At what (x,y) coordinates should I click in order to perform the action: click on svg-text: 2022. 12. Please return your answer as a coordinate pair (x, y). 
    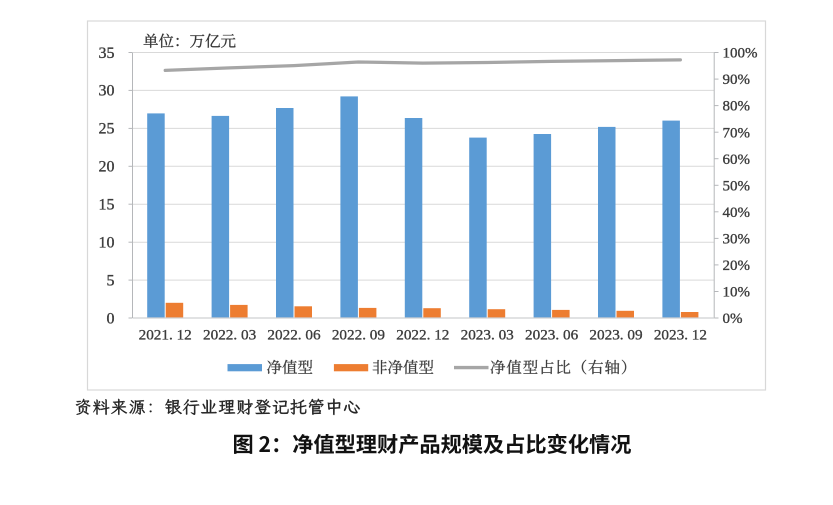
    Looking at the image, I should click on (422, 335).